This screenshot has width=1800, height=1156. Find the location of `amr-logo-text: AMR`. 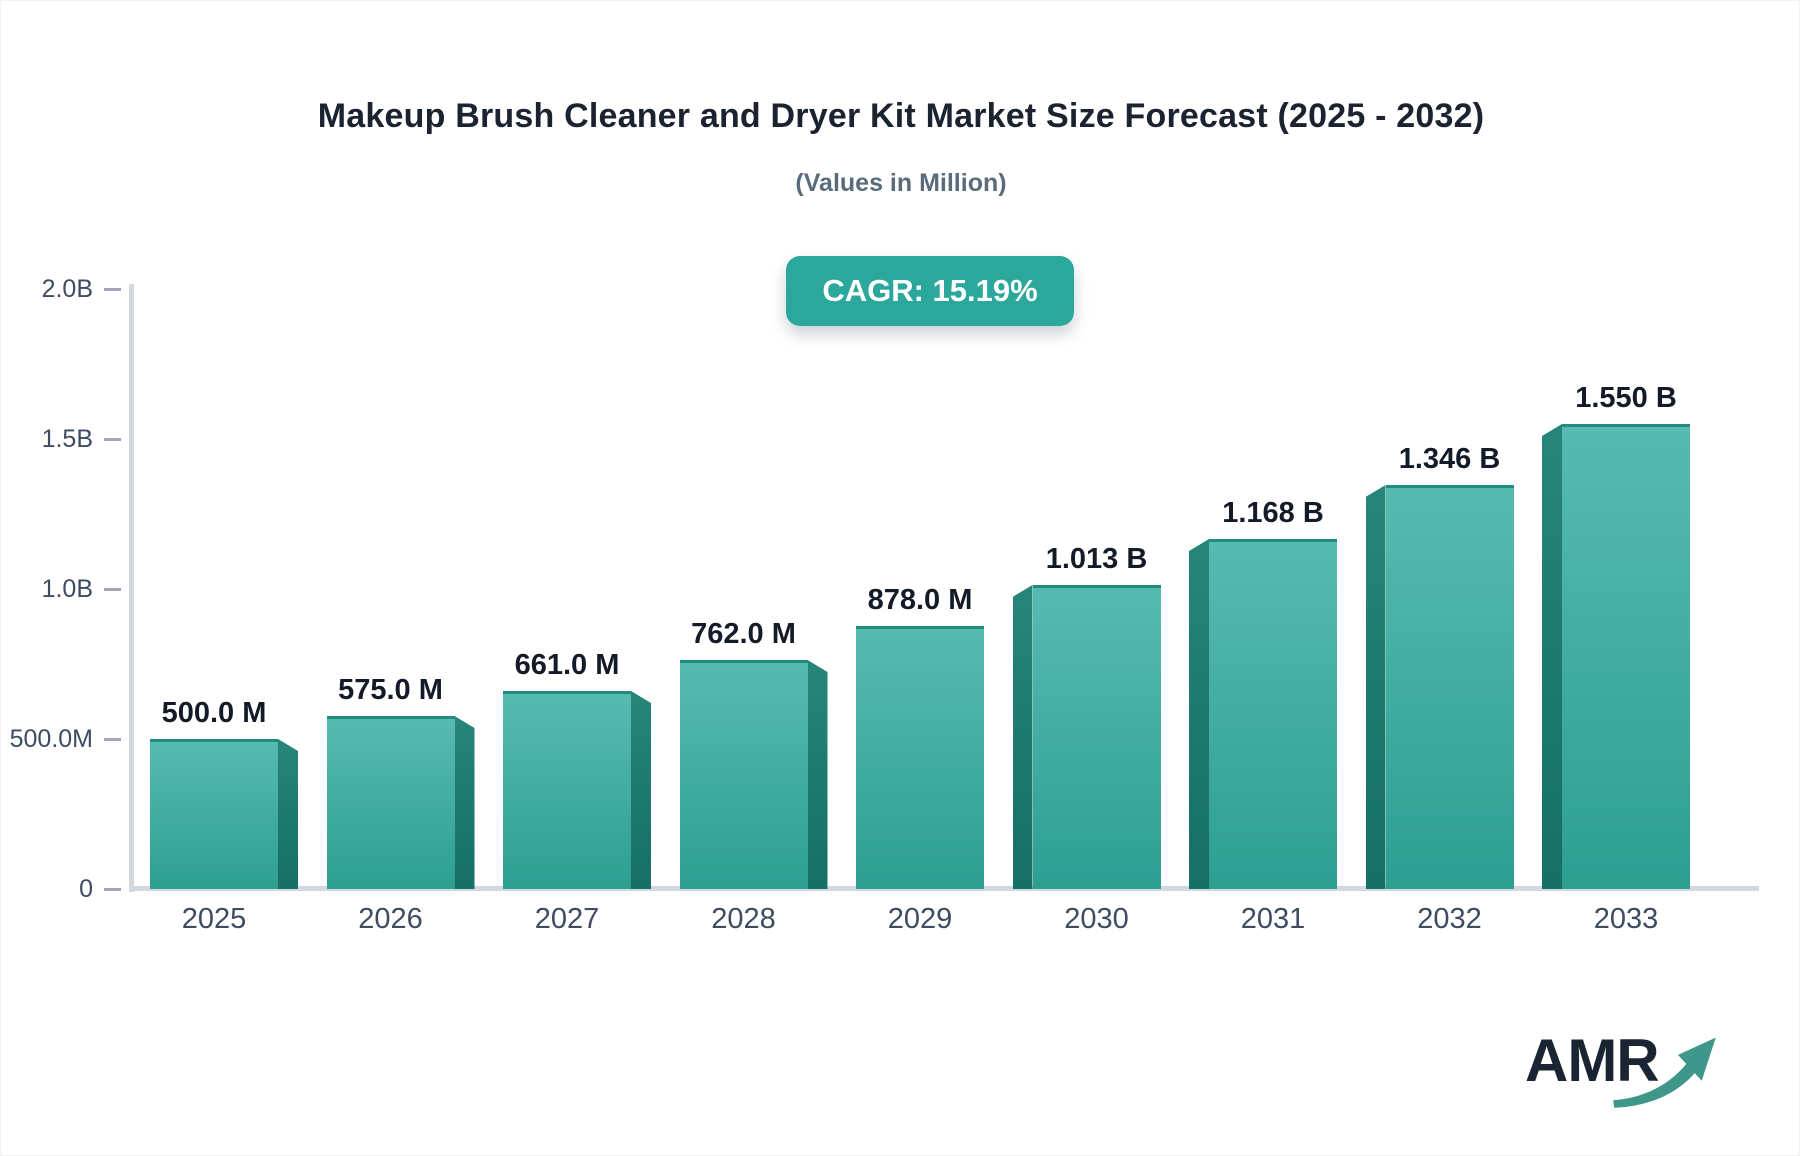

amr-logo-text: AMR is located at coordinates (1592, 1060).